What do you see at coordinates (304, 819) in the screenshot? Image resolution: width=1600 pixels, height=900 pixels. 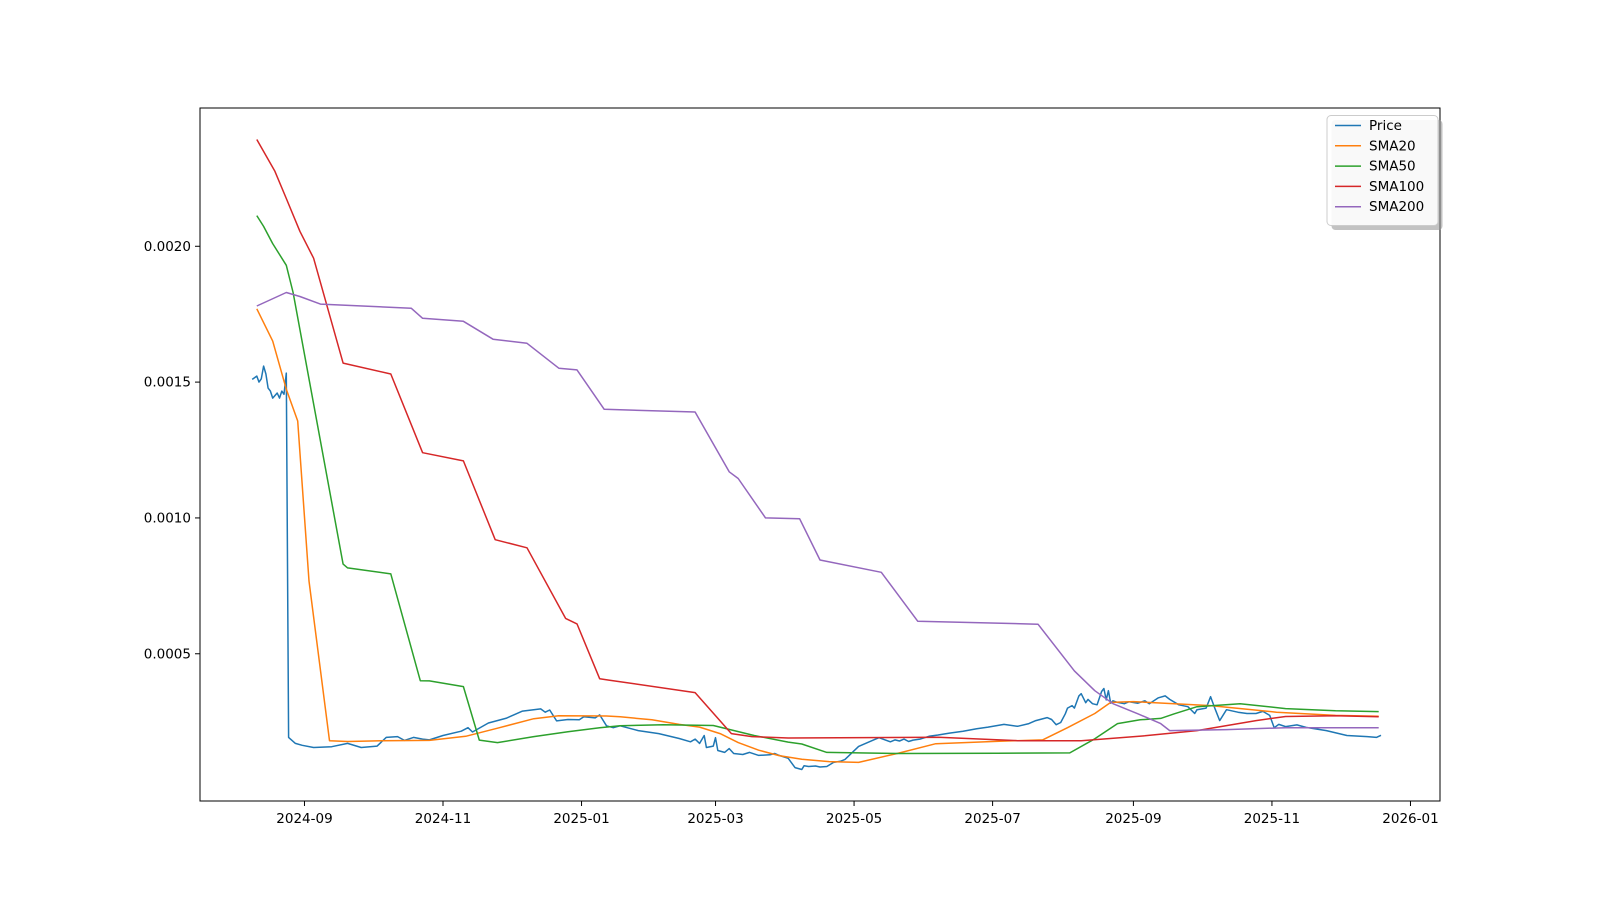 I see `x-tick-label: 2024-09` at bounding box center [304, 819].